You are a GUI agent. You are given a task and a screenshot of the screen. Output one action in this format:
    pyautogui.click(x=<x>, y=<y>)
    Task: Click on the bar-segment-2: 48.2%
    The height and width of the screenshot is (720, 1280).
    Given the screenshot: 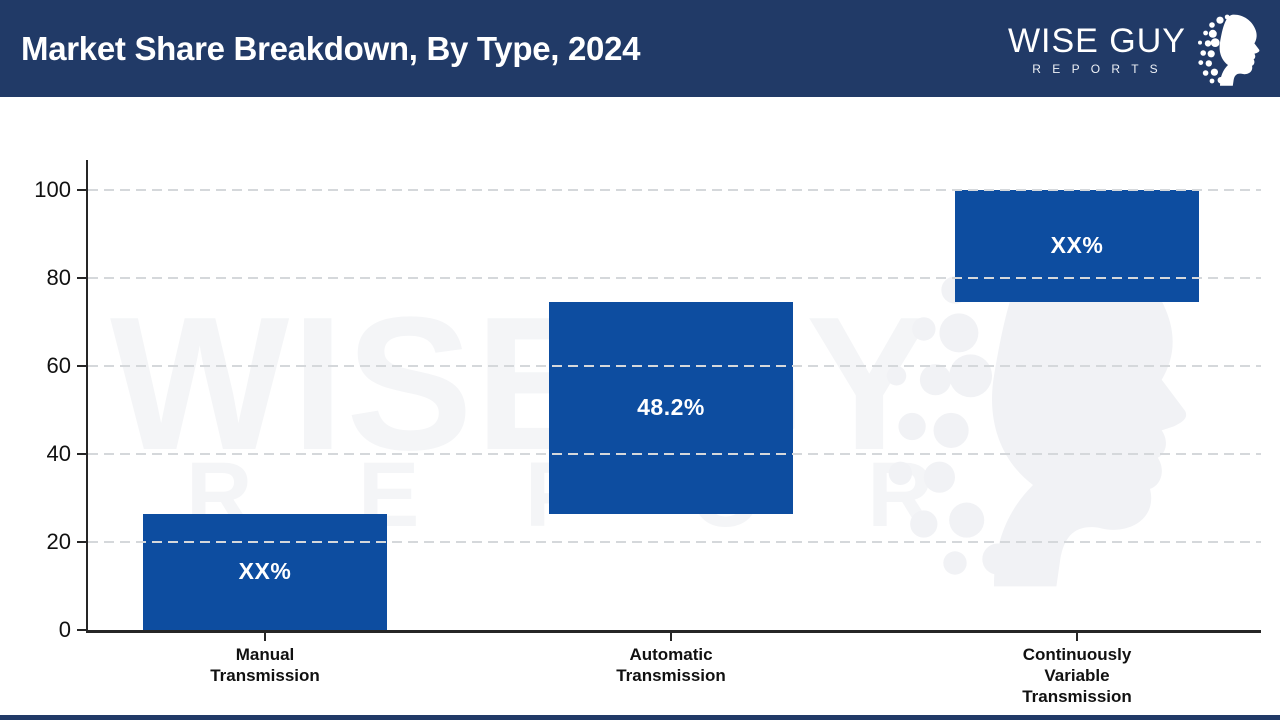 What is the action you would take?
    pyautogui.click(x=671, y=407)
    